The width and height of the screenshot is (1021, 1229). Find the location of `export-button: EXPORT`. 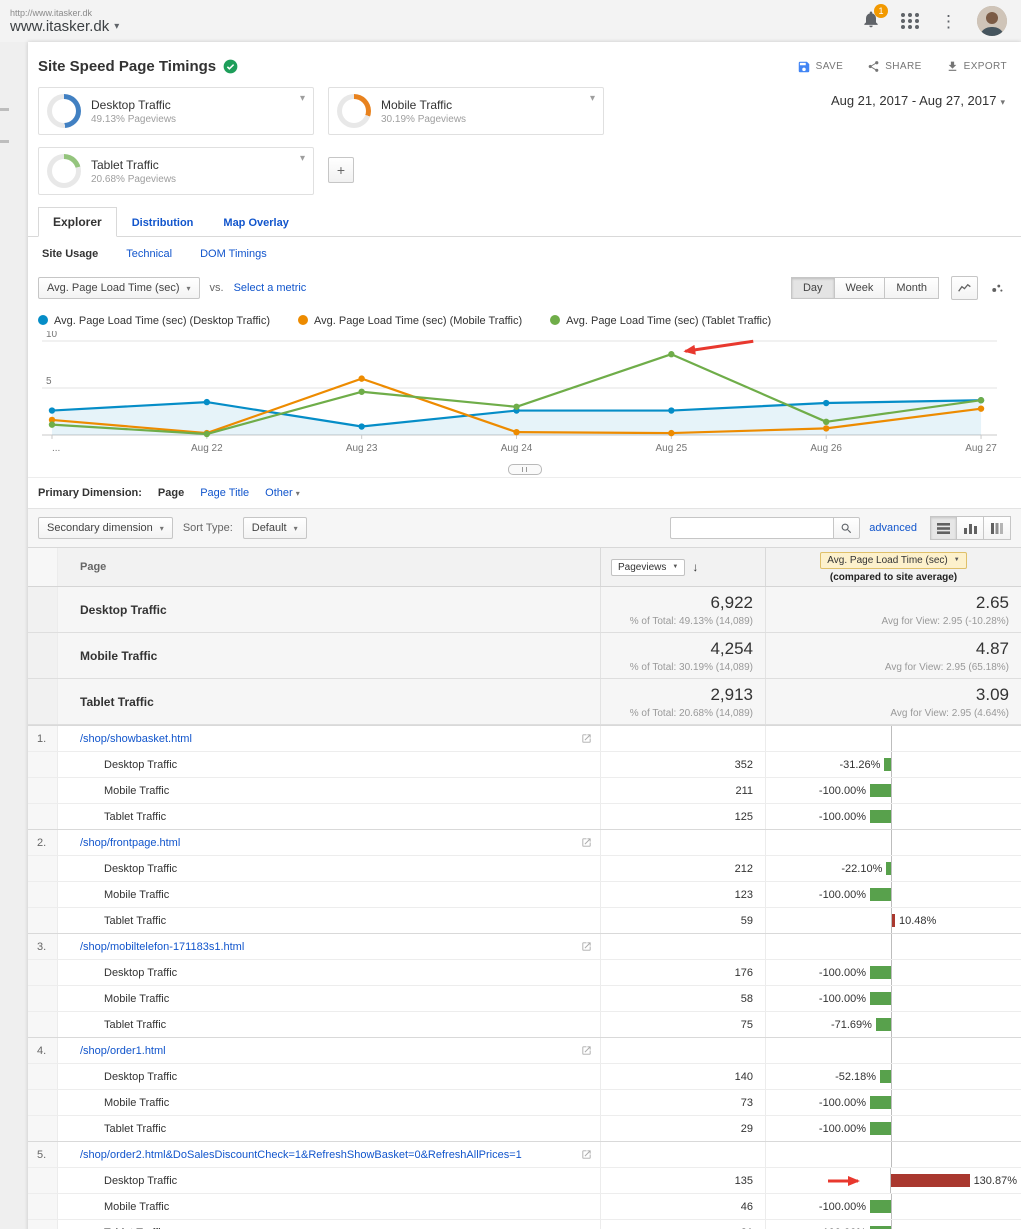

export-button: EXPORT is located at coordinates (976, 67).